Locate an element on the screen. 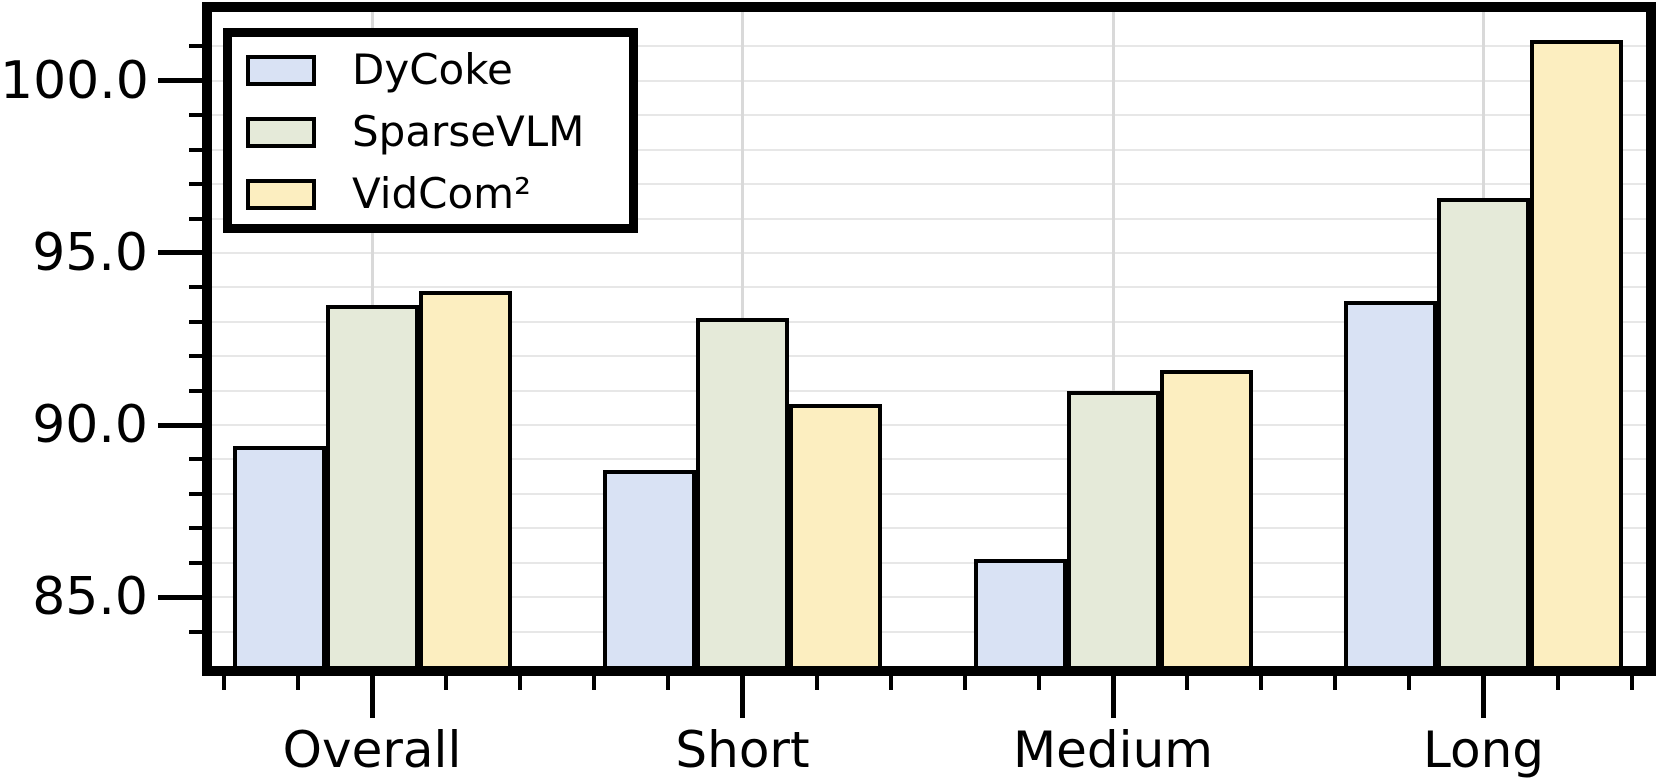 Image resolution: width=1661 pixels, height=779 pixels. bar-dycoke-medium is located at coordinates (1020, 612).